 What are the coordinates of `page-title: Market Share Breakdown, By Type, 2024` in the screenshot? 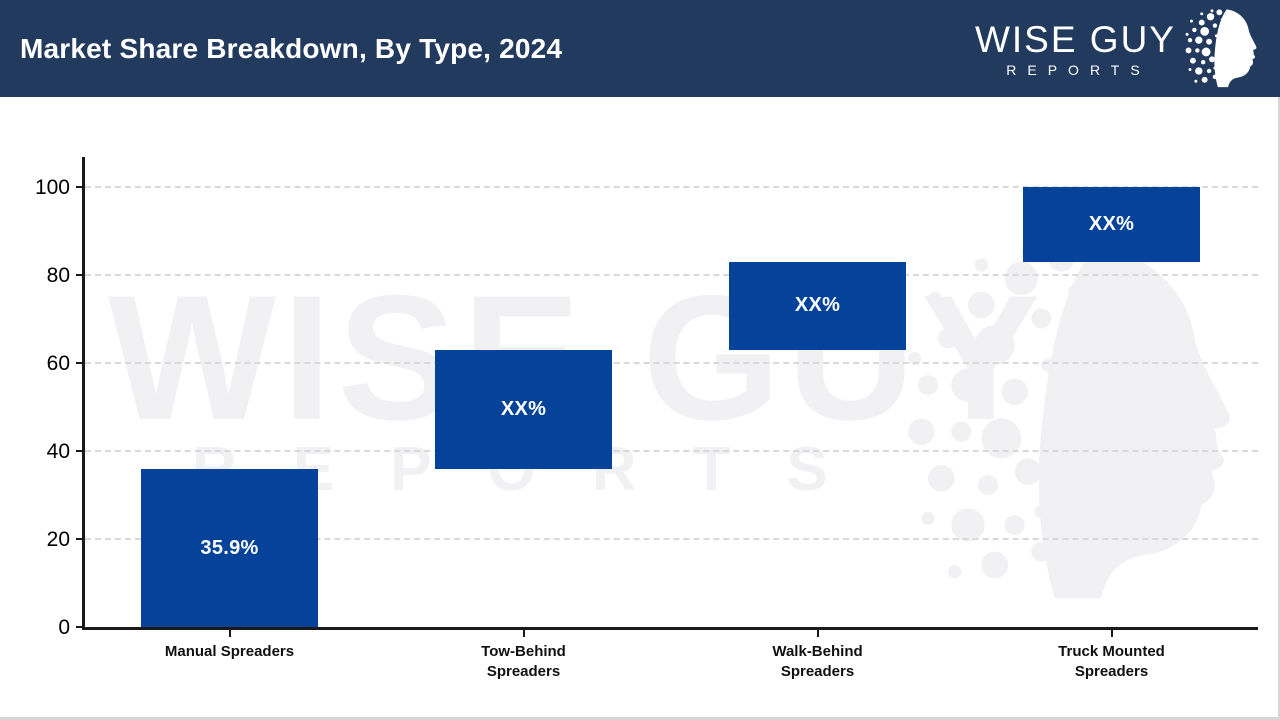 It's located at (291, 48).